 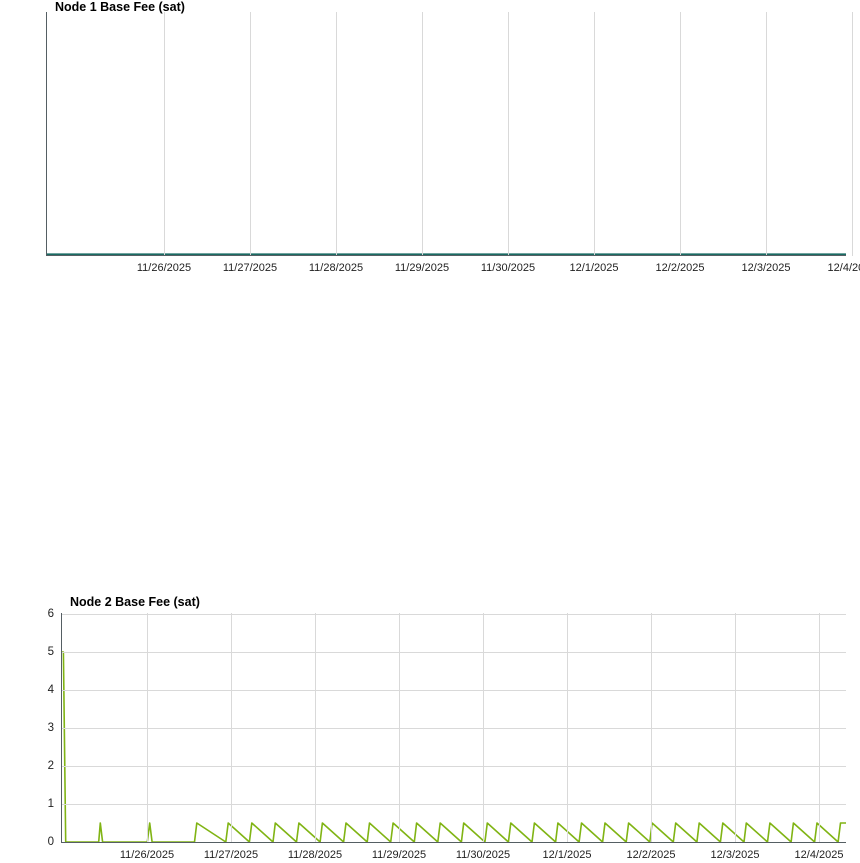 What do you see at coordinates (38, 727) in the screenshot?
I see `y-axis-labels-node2: 0 1 2 3 4 5 6` at bounding box center [38, 727].